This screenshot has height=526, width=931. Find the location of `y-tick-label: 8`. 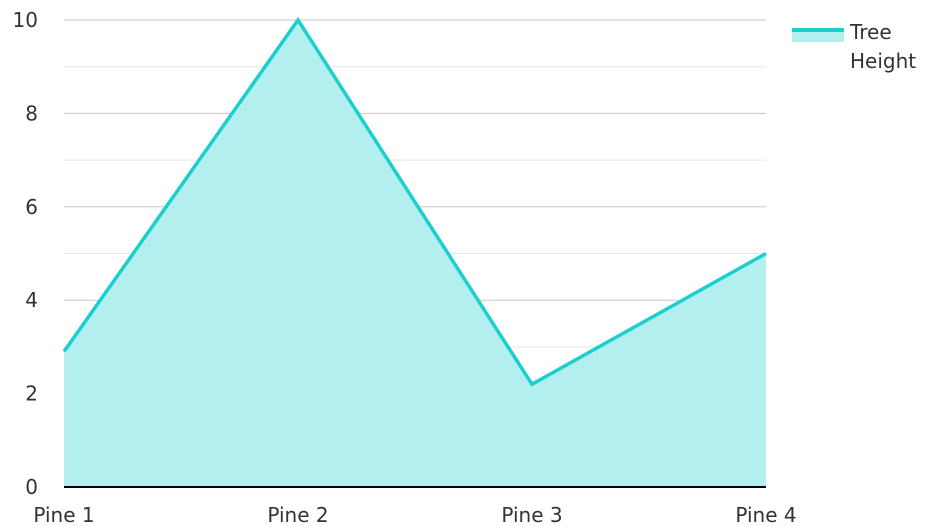

y-tick-label: 8 is located at coordinates (31, 113).